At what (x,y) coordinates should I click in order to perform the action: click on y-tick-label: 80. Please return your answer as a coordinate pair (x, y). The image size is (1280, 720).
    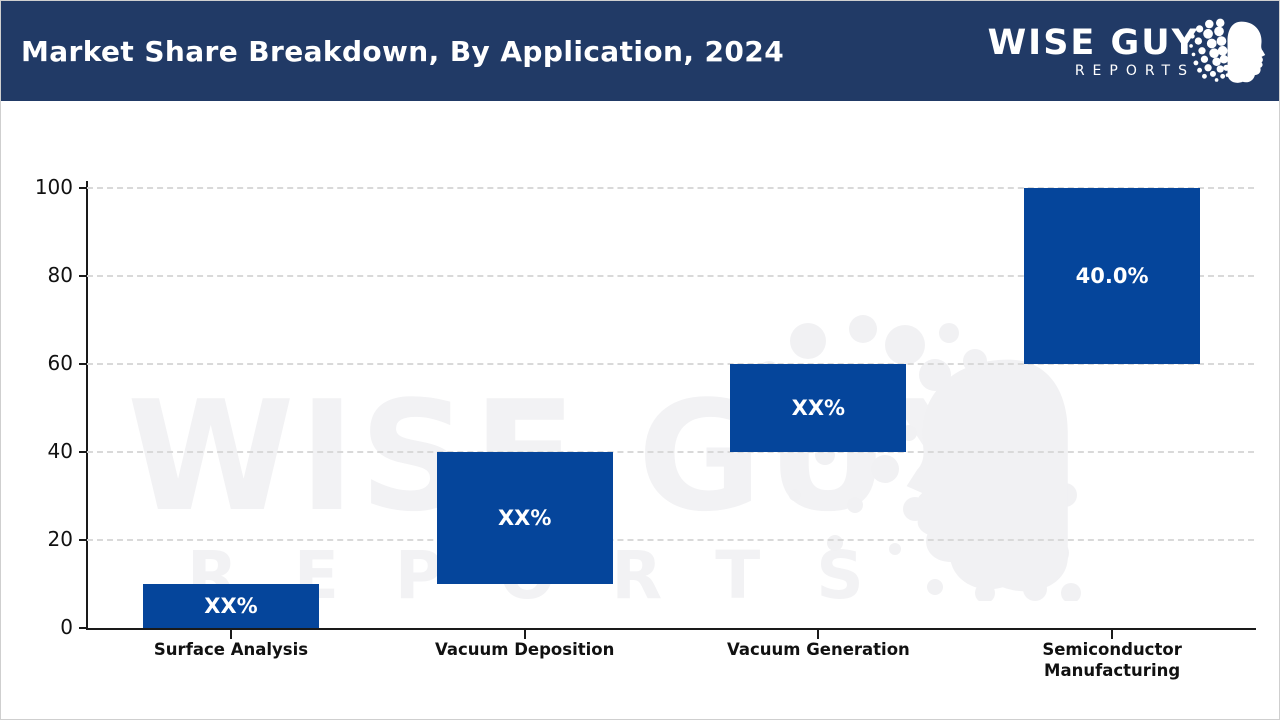
    Looking at the image, I should click on (60, 275).